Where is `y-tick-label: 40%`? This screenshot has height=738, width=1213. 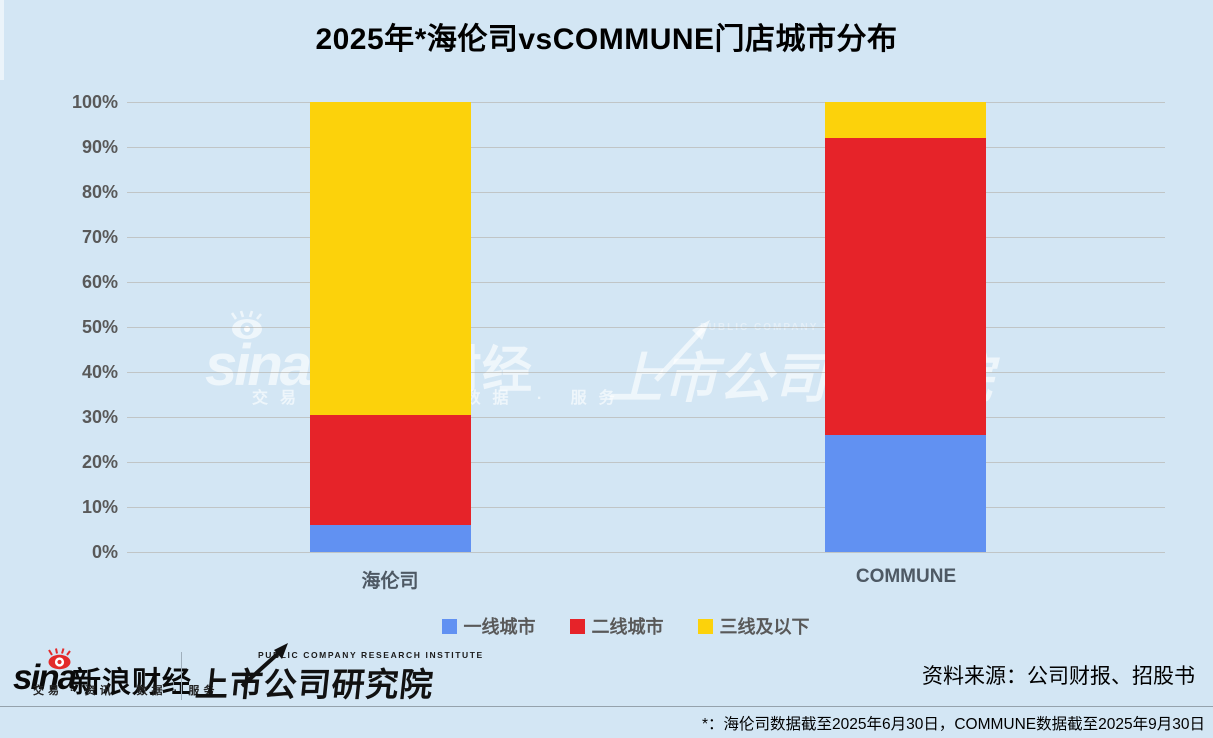 y-tick-label: 40% is located at coordinates (99, 372).